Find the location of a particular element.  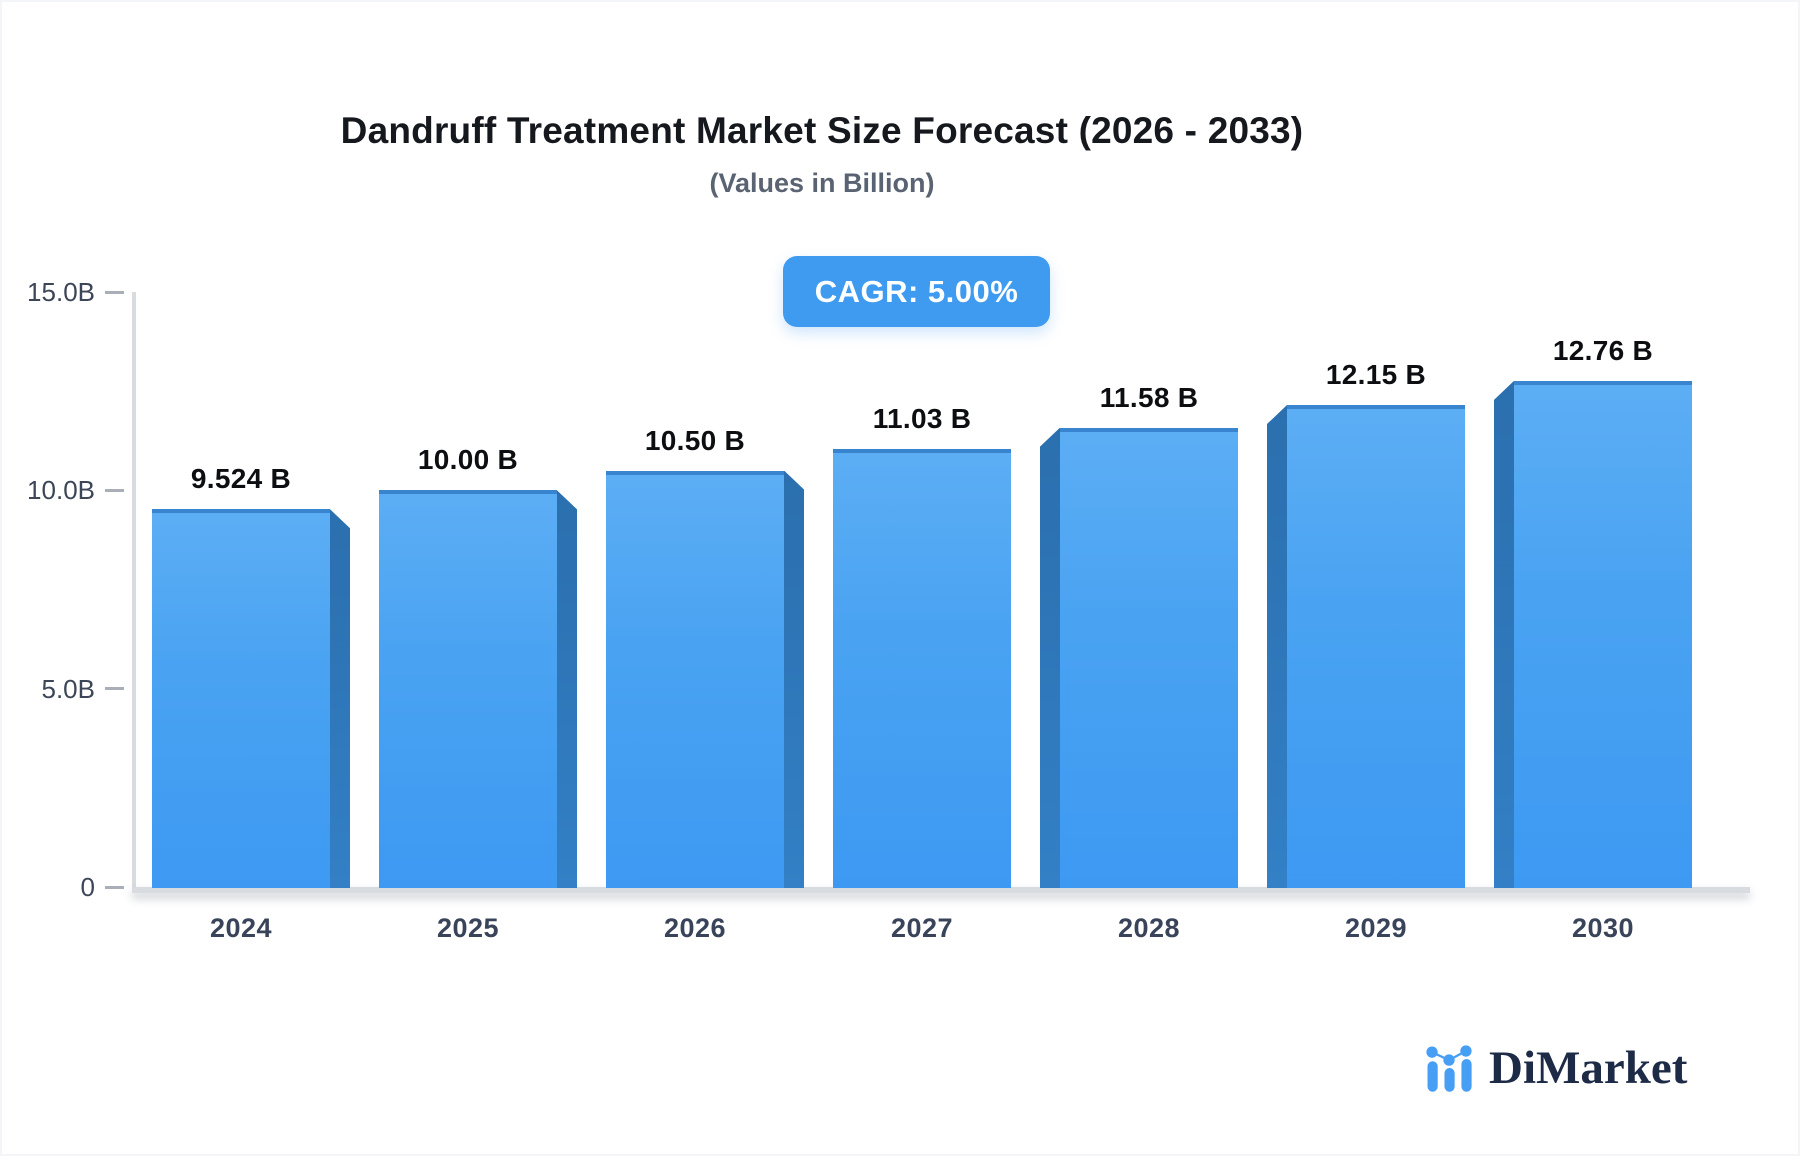

bar-value-label: 12.15 B is located at coordinates (1376, 375).